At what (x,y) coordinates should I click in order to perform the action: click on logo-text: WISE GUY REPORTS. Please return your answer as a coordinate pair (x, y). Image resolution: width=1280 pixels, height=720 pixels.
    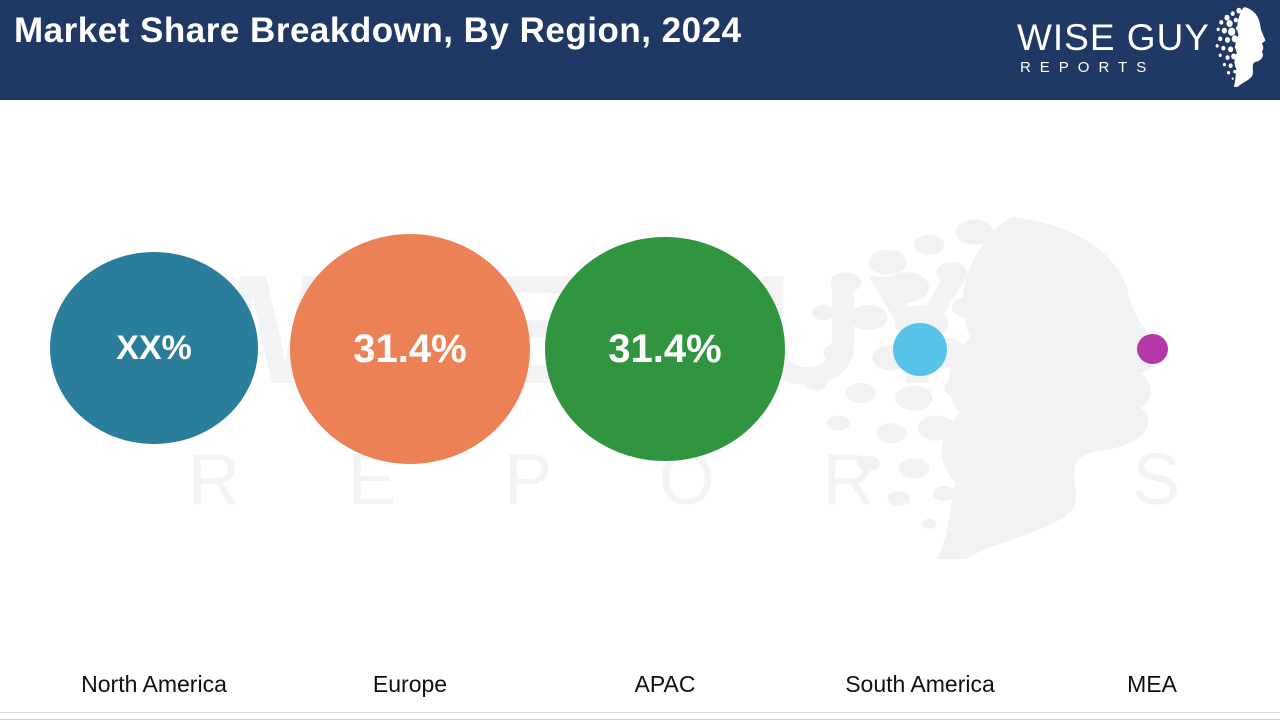
    Looking at the image, I should click on (1113, 47).